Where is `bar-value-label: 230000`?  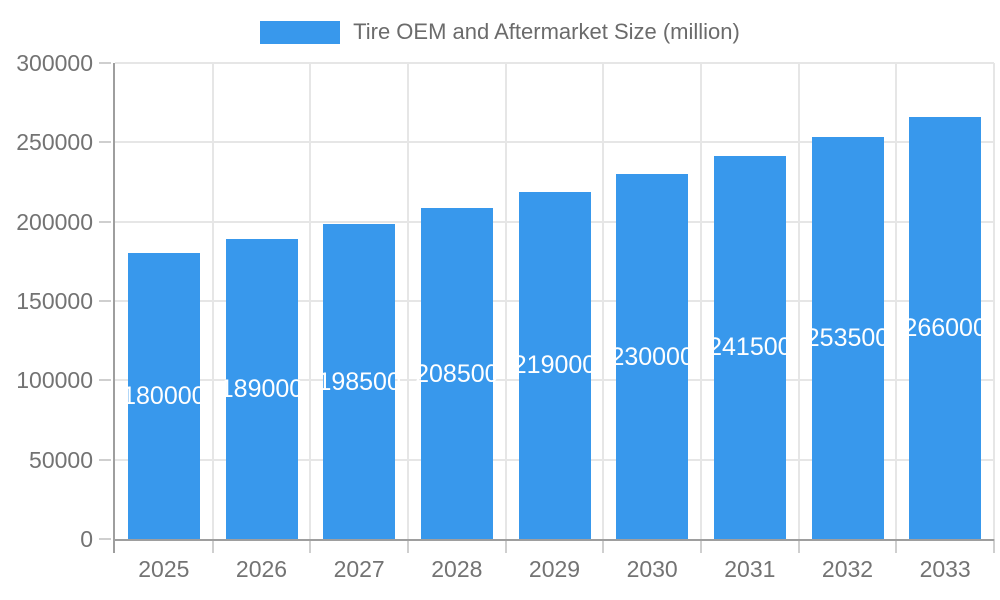
bar-value-label: 230000 is located at coordinates (652, 356).